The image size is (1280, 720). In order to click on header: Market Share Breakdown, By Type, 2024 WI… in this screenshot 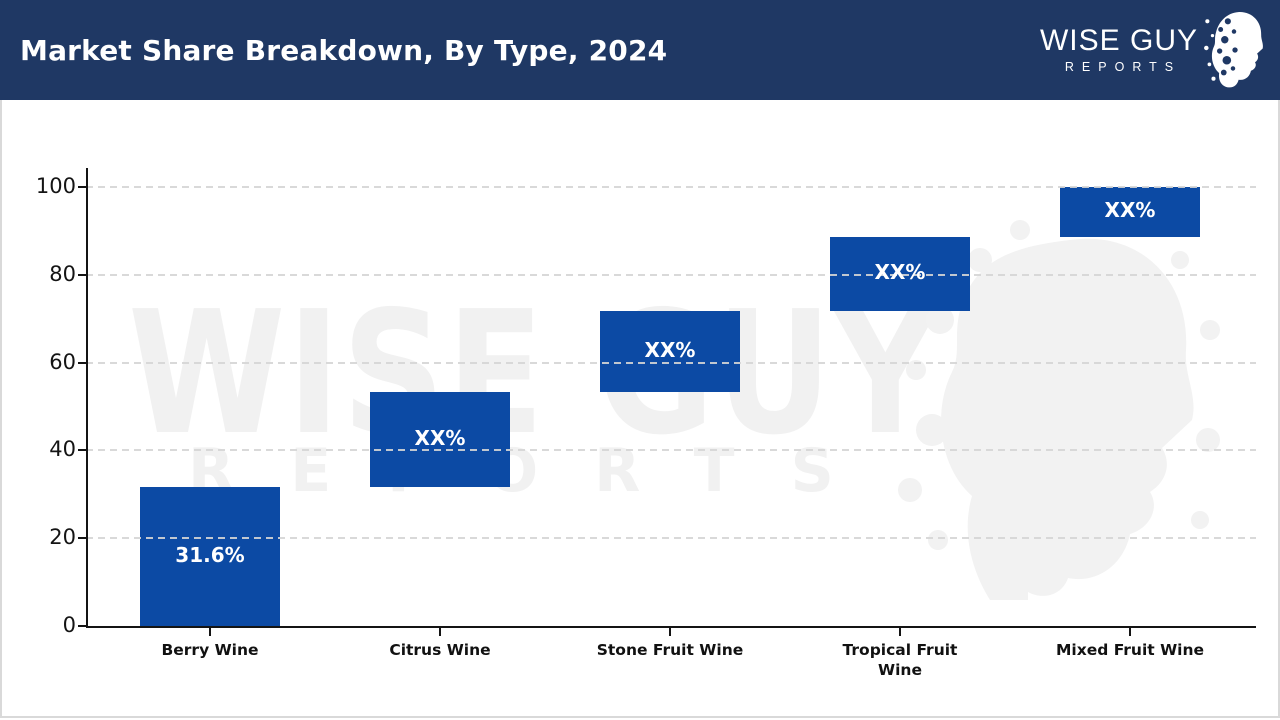, I will do `click(640, 50)`.